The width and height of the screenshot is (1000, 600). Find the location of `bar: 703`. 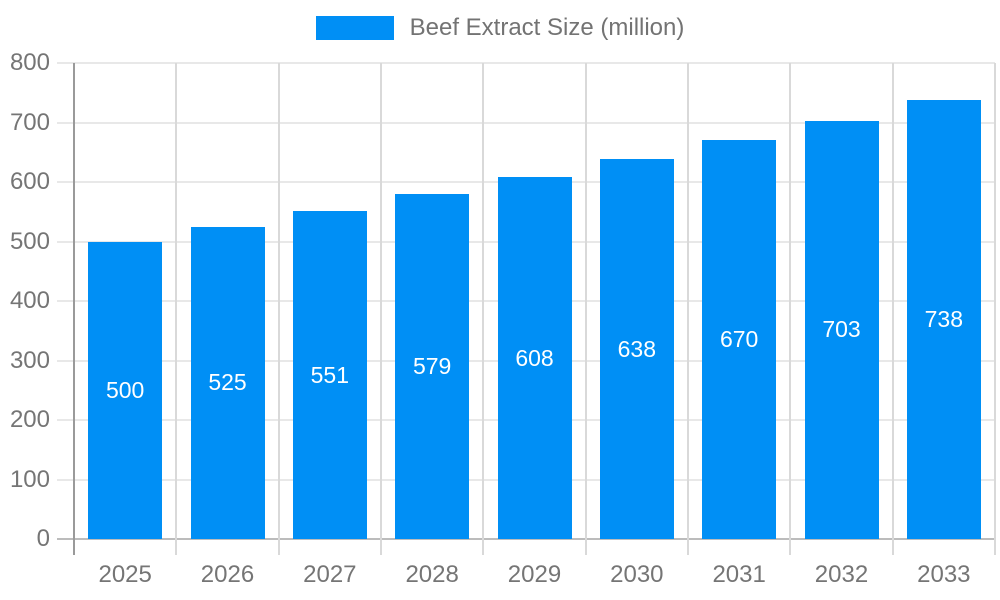

bar: 703 is located at coordinates (841, 329).